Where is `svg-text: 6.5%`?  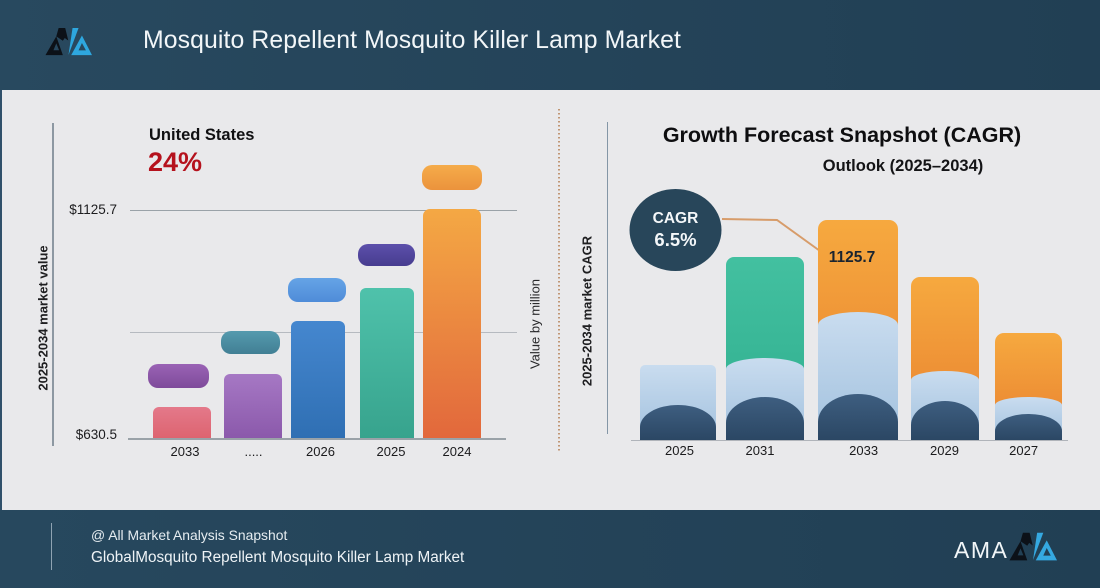 svg-text: 6.5% is located at coordinates (675, 239).